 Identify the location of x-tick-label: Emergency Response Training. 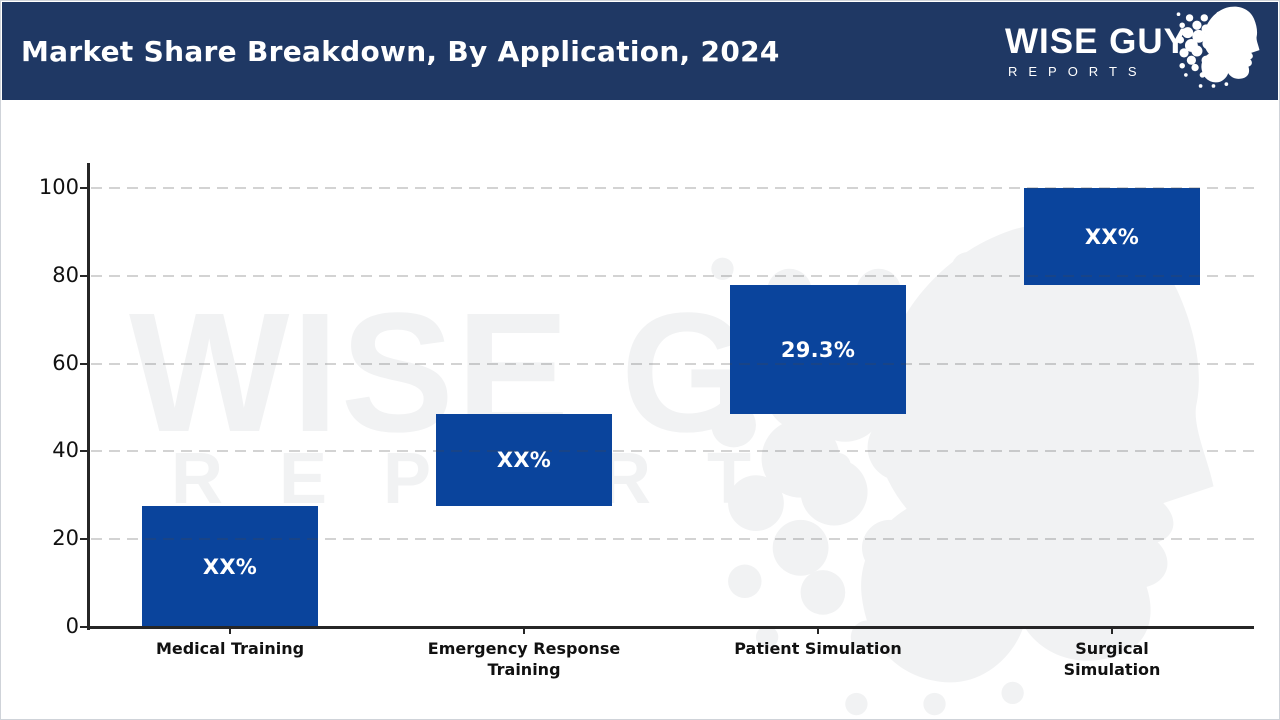
(524, 659).